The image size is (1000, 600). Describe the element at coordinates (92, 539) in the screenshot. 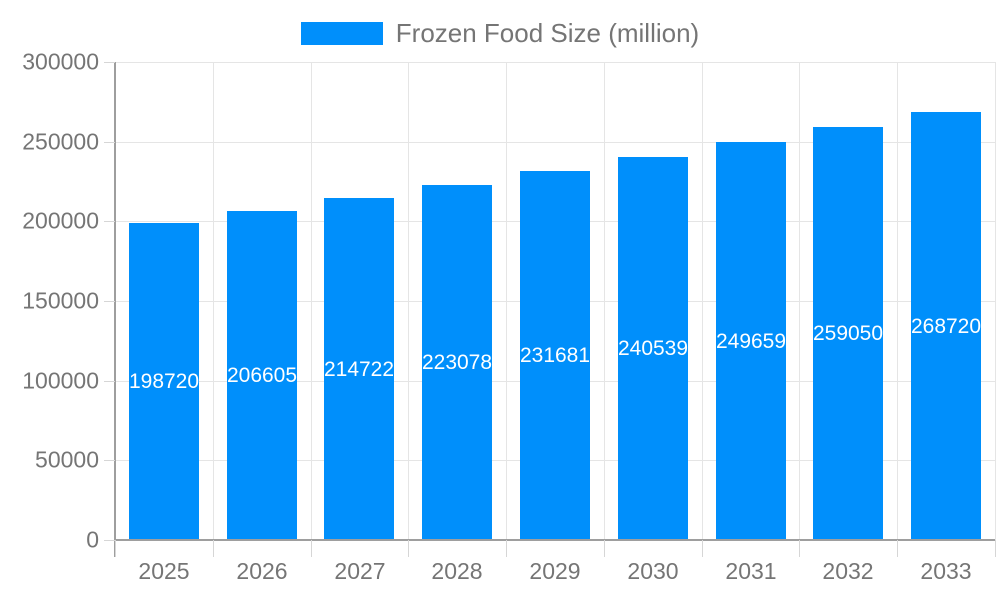

I see `y-tick-label: 0` at that location.